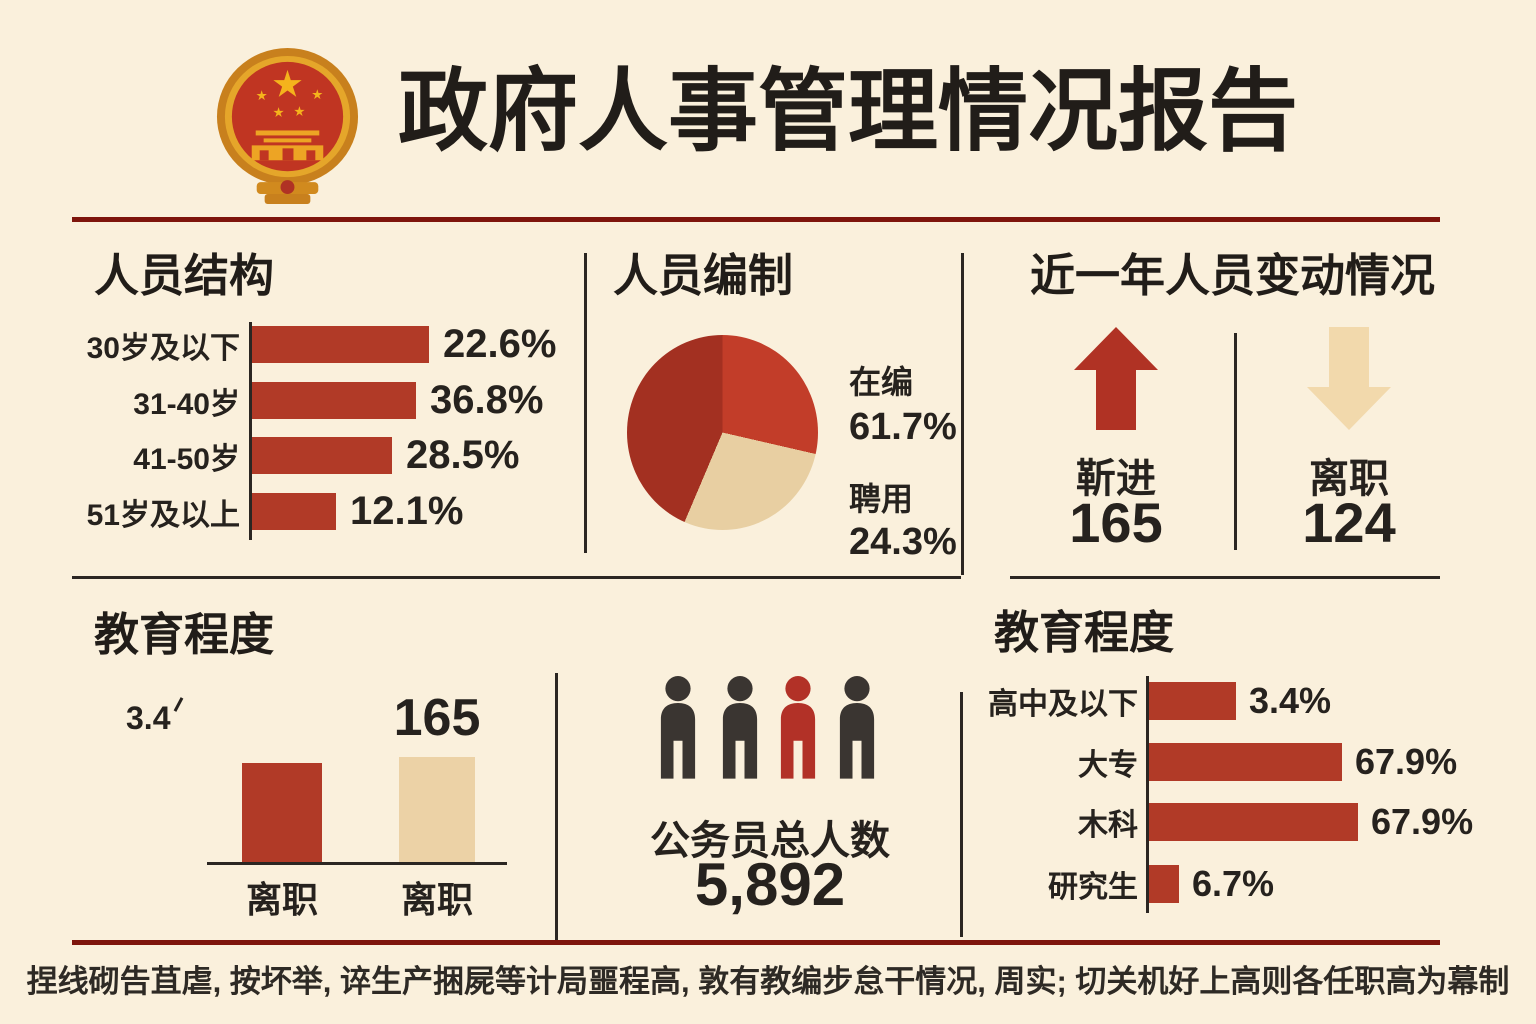 The width and height of the screenshot is (1536, 1024). I want to click on divider-row1-row2-right, so click(1225, 577).